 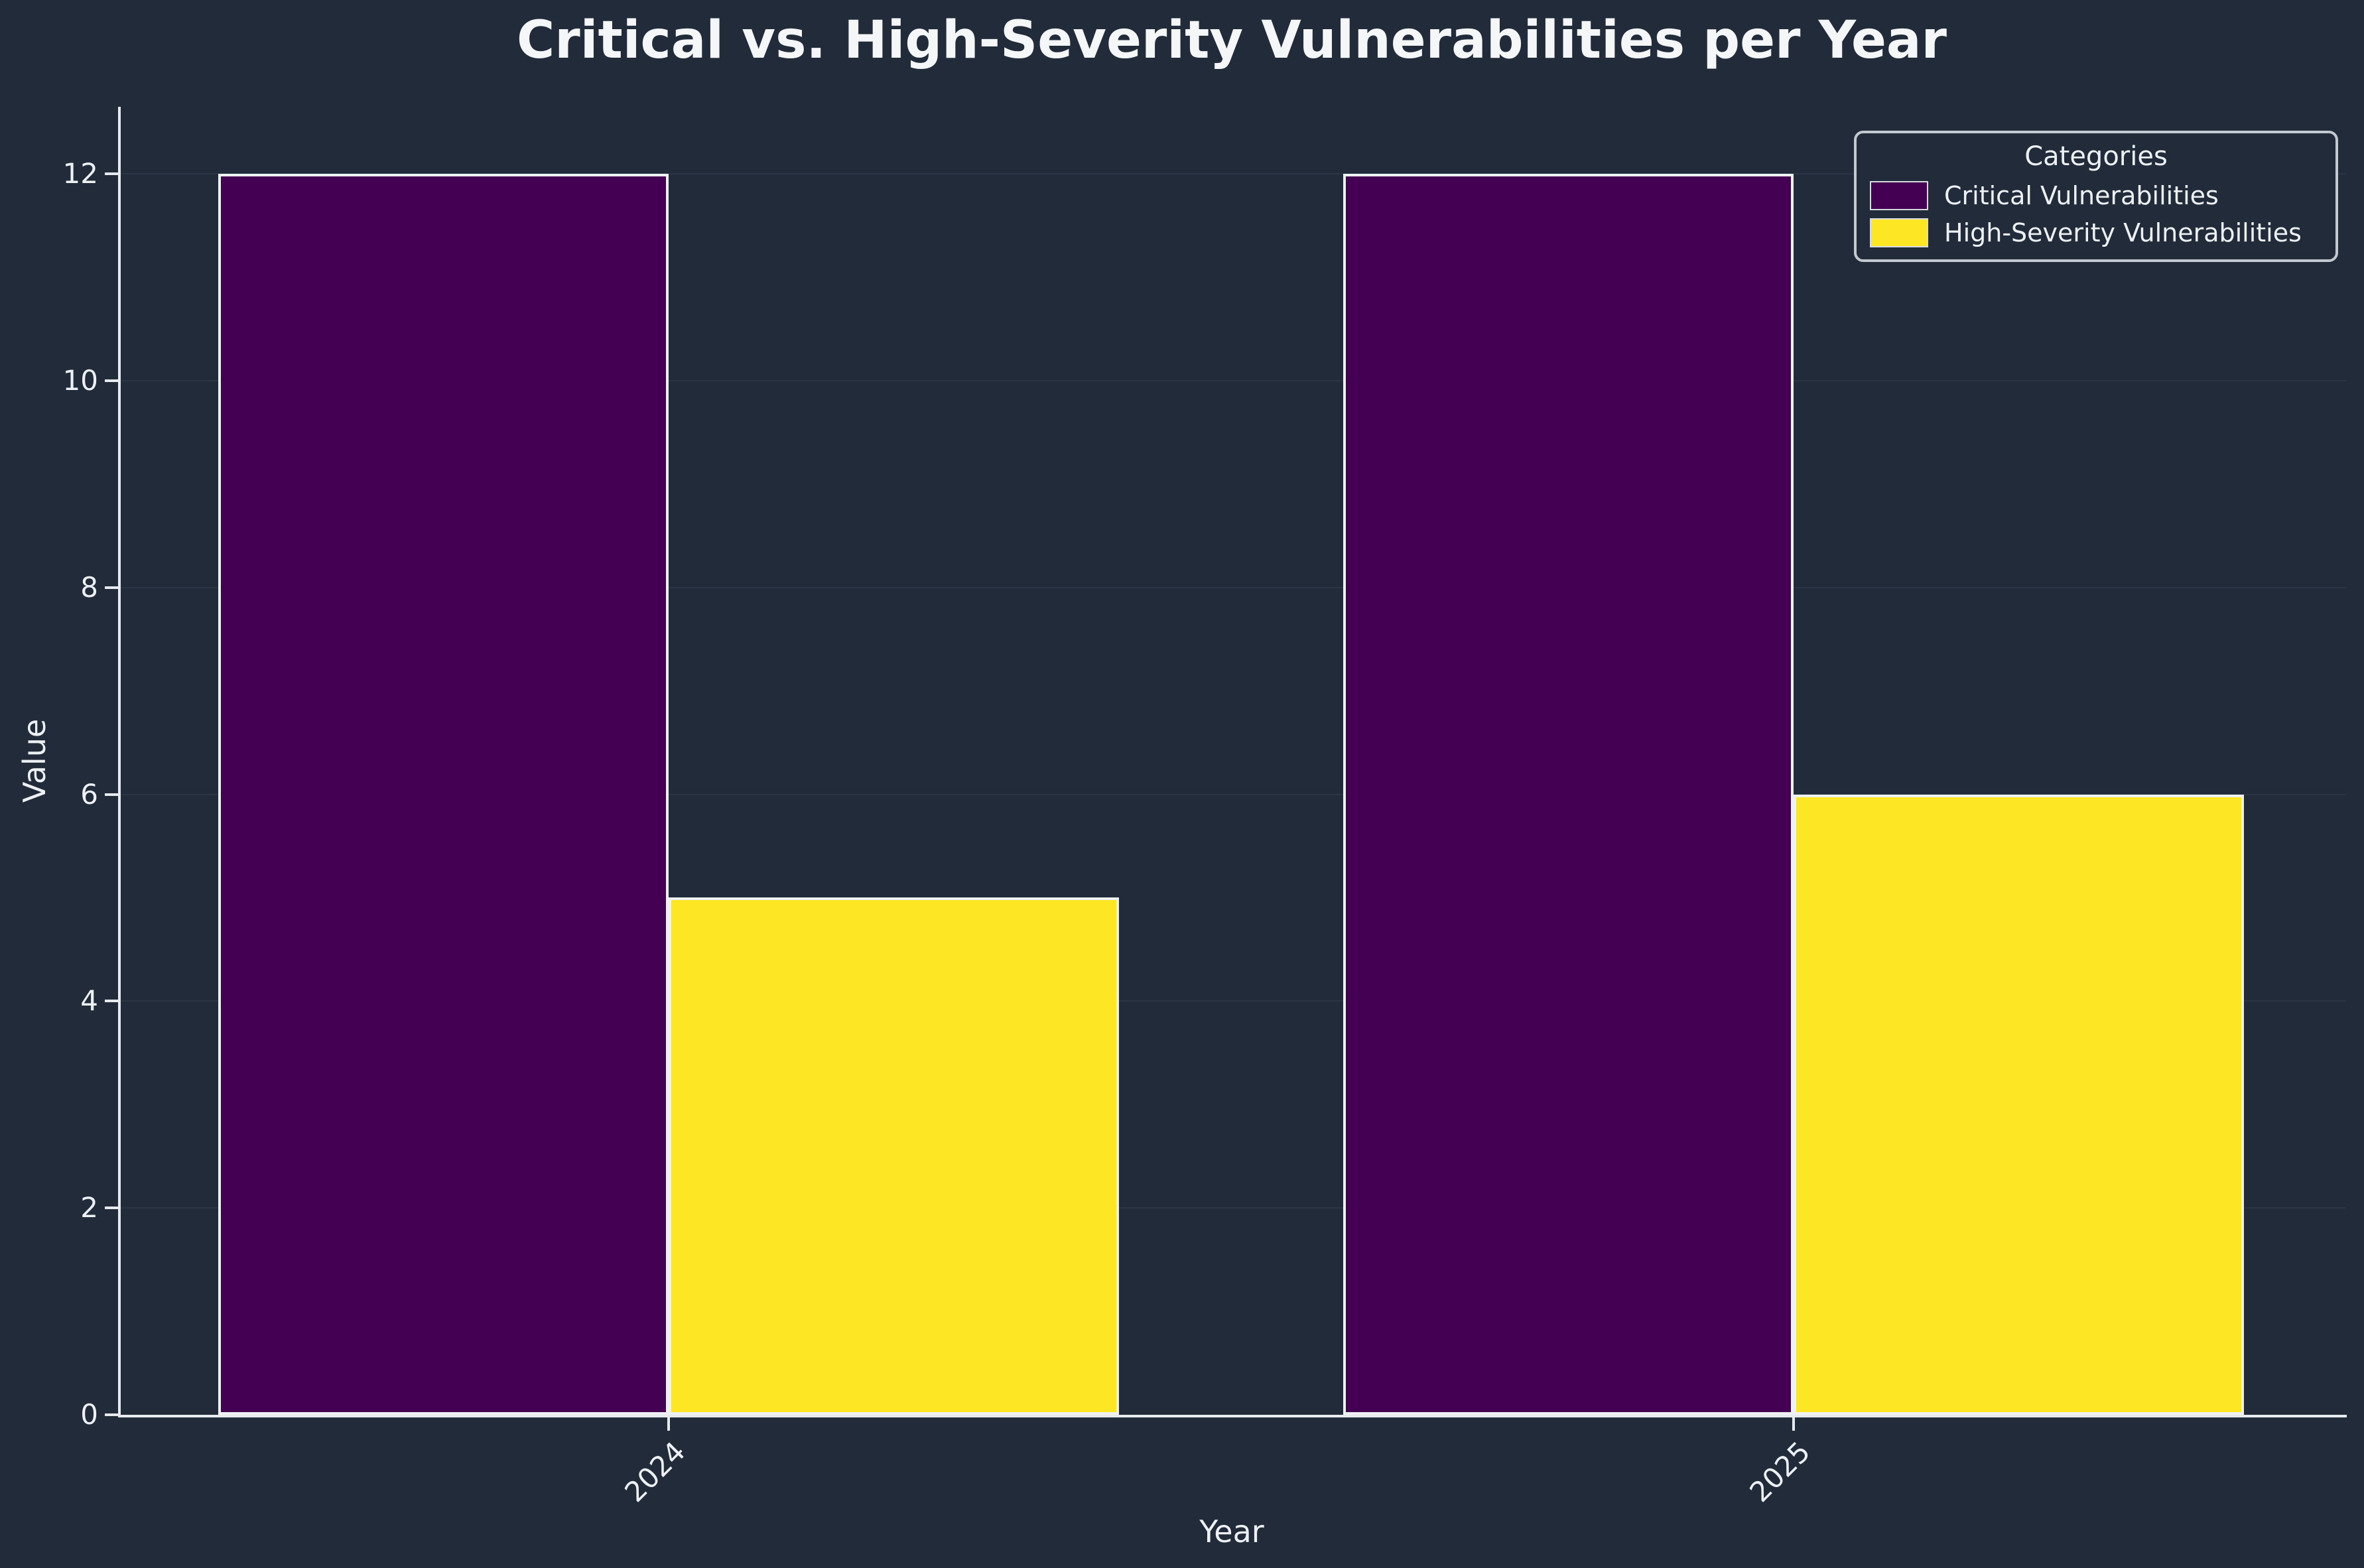 I want to click on y-tick-label-6: 6, so click(x=89, y=794).